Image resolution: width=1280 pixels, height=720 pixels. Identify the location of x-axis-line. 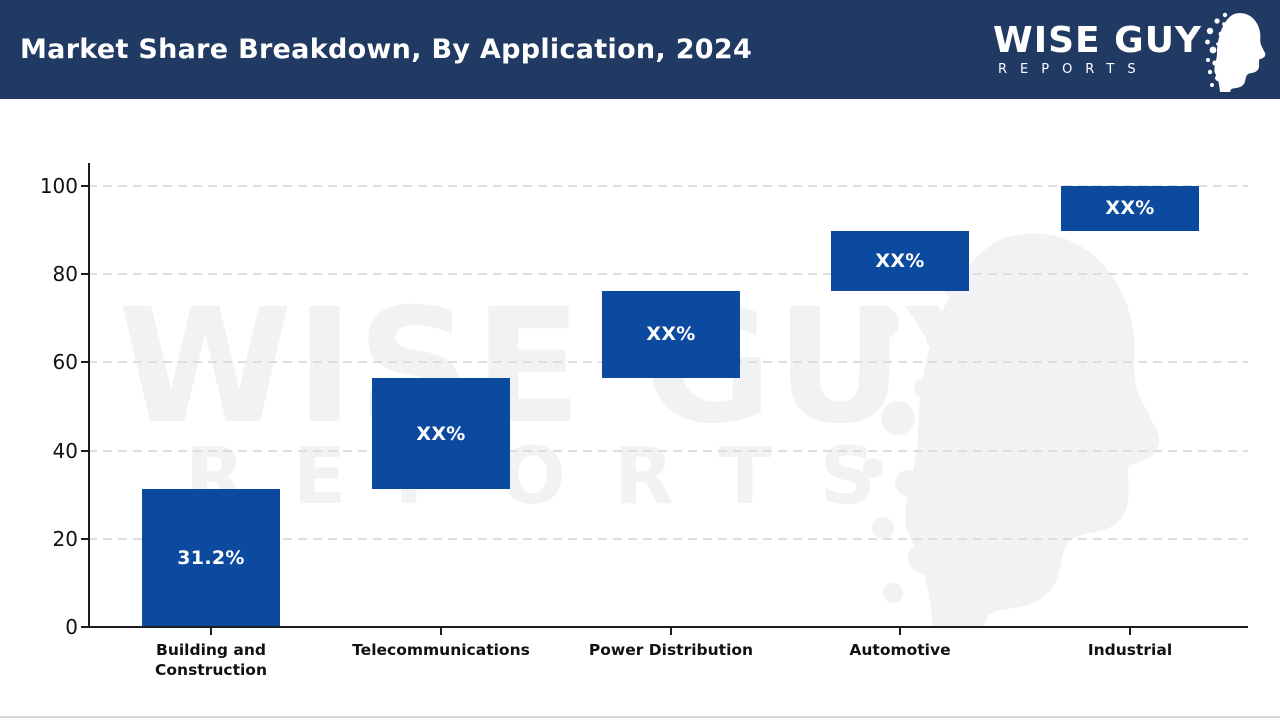
(668, 627).